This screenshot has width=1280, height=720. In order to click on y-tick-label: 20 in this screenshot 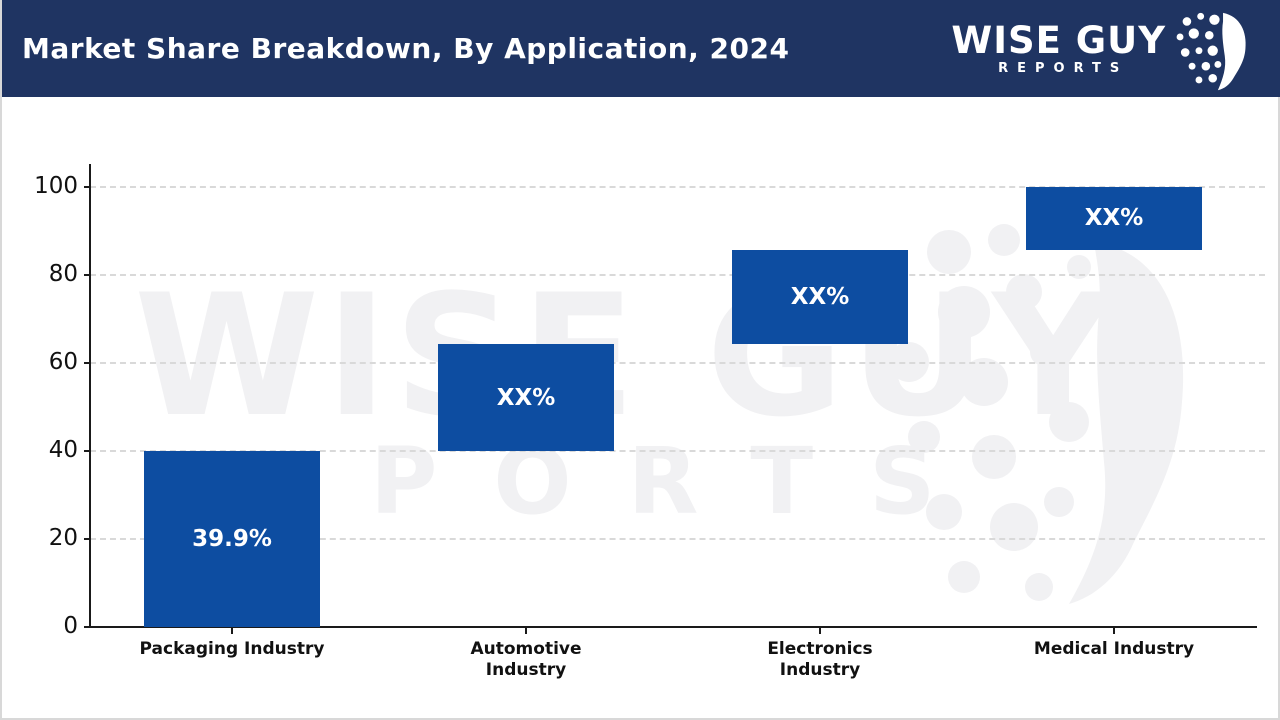, I will do `click(63, 538)`.